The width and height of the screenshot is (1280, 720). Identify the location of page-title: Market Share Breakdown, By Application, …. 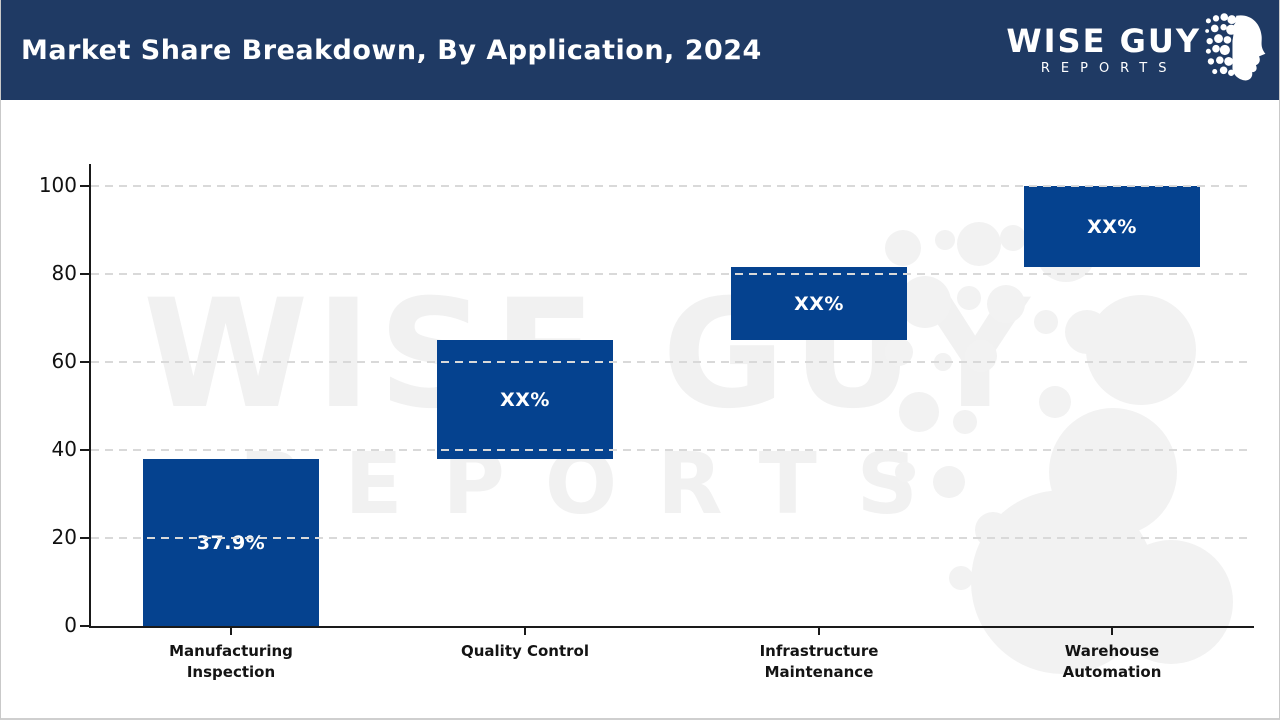
(391, 50).